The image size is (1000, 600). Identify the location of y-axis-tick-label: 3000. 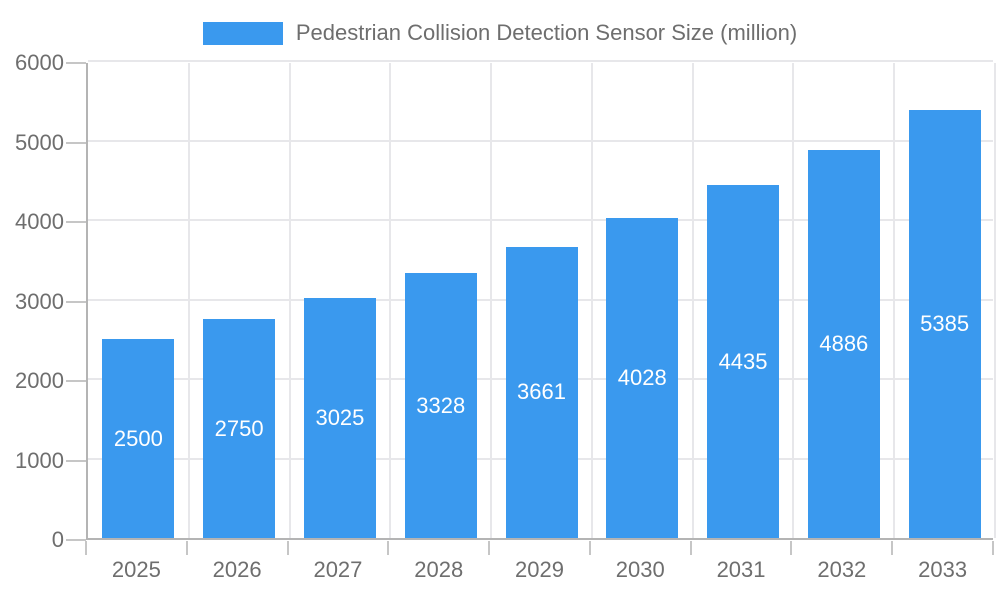
(39, 301).